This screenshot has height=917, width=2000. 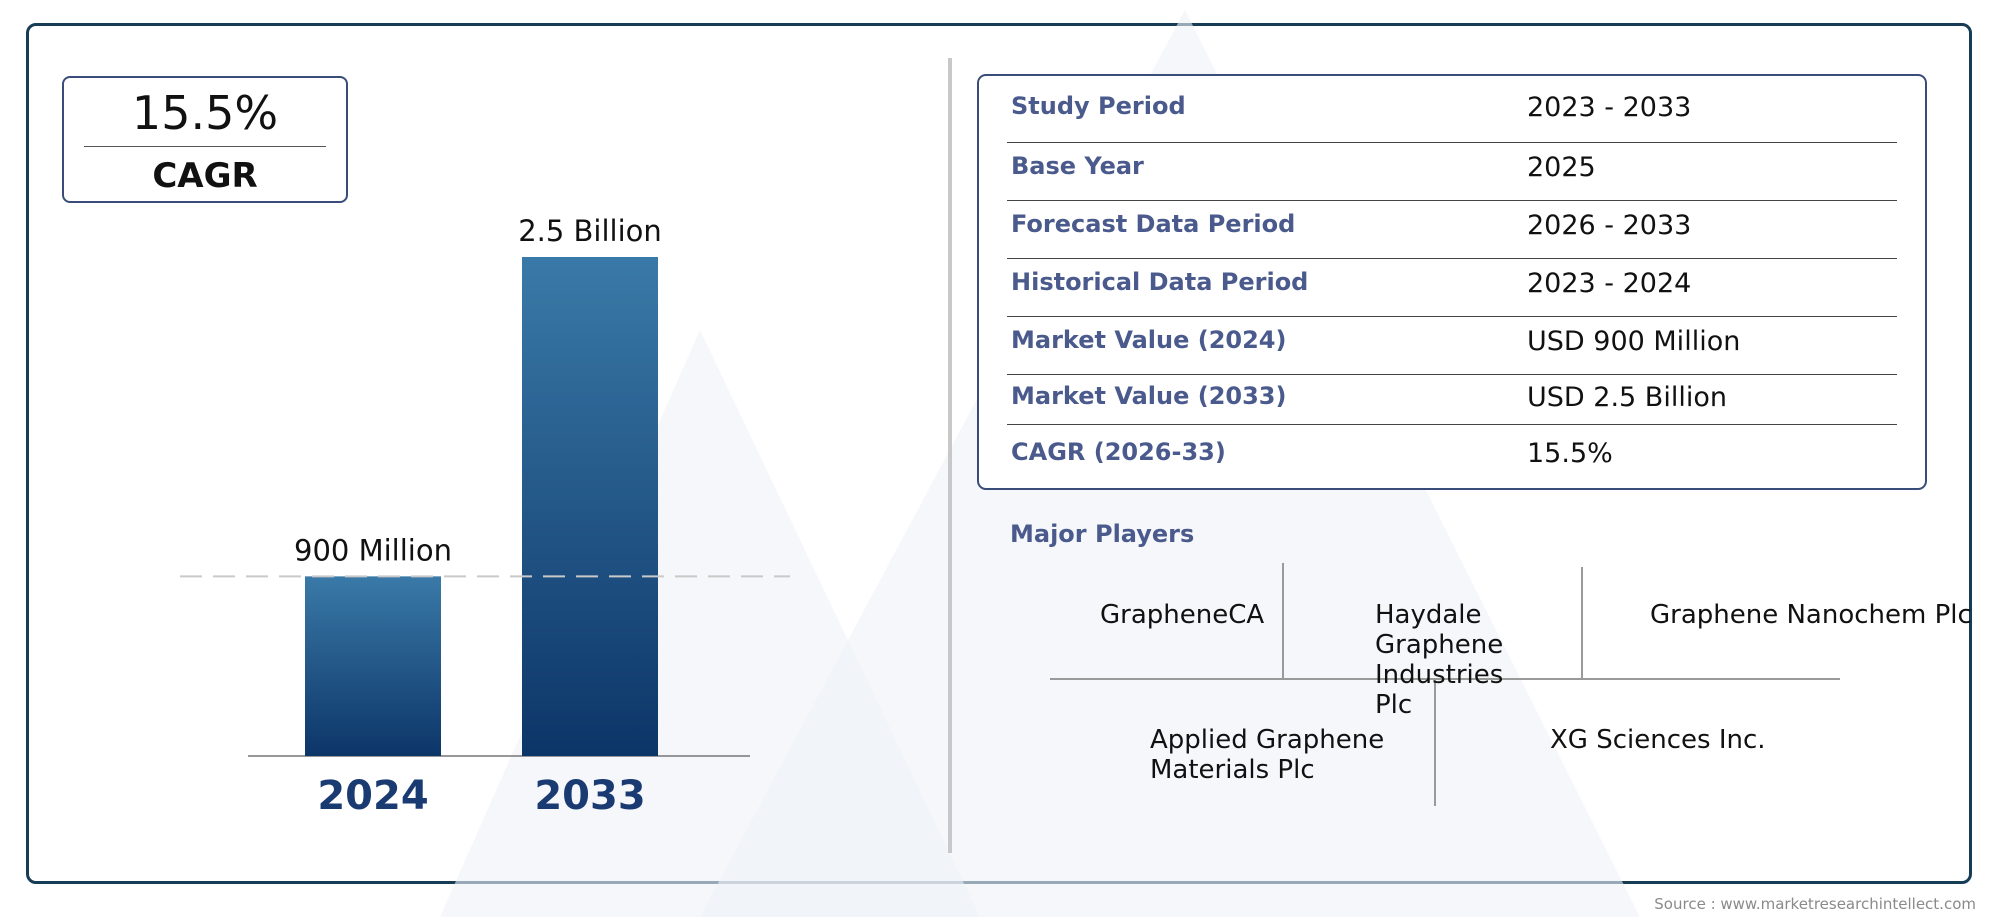 What do you see at coordinates (372, 796) in the screenshot?
I see `category-label: 2024` at bounding box center [372, 796].